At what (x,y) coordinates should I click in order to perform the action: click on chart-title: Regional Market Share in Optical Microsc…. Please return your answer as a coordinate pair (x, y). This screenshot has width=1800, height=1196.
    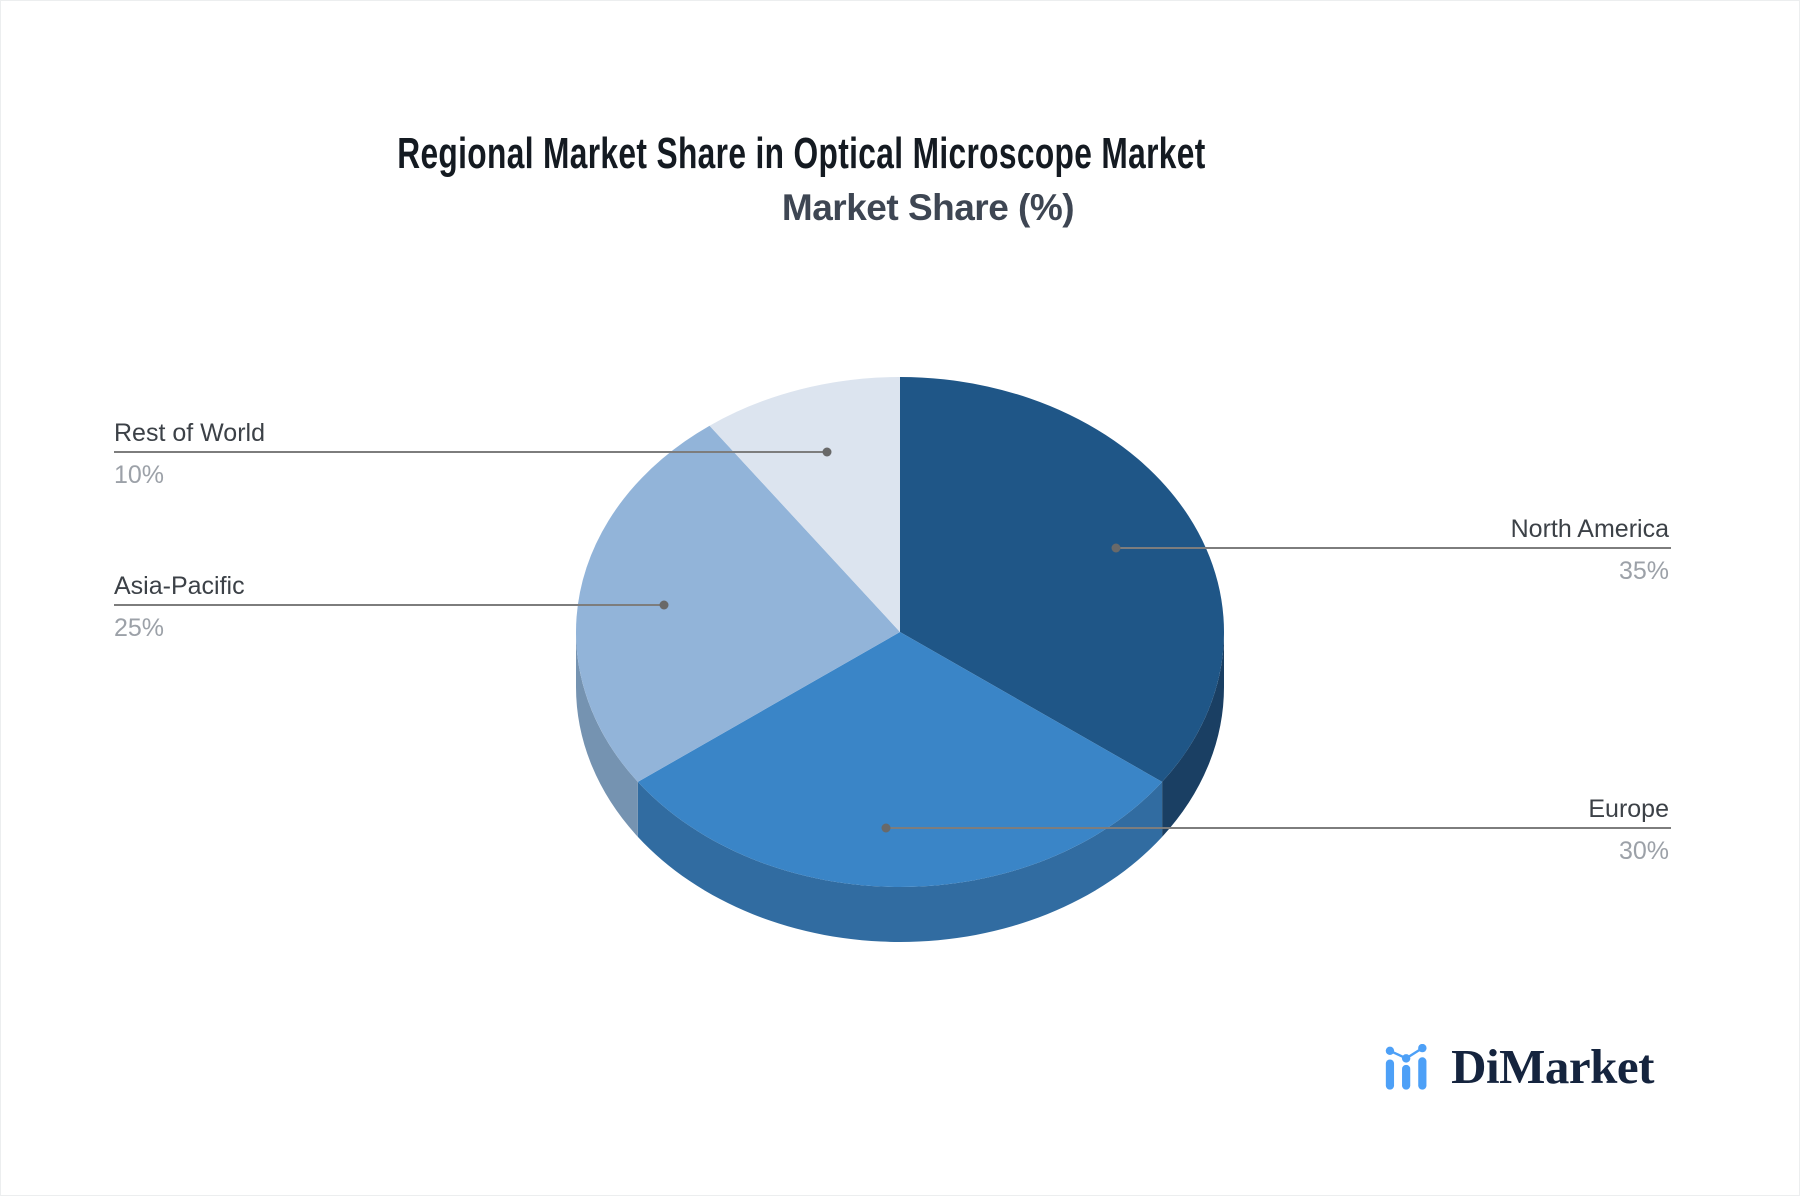
    Looking at the image, I should click on (801, 153).